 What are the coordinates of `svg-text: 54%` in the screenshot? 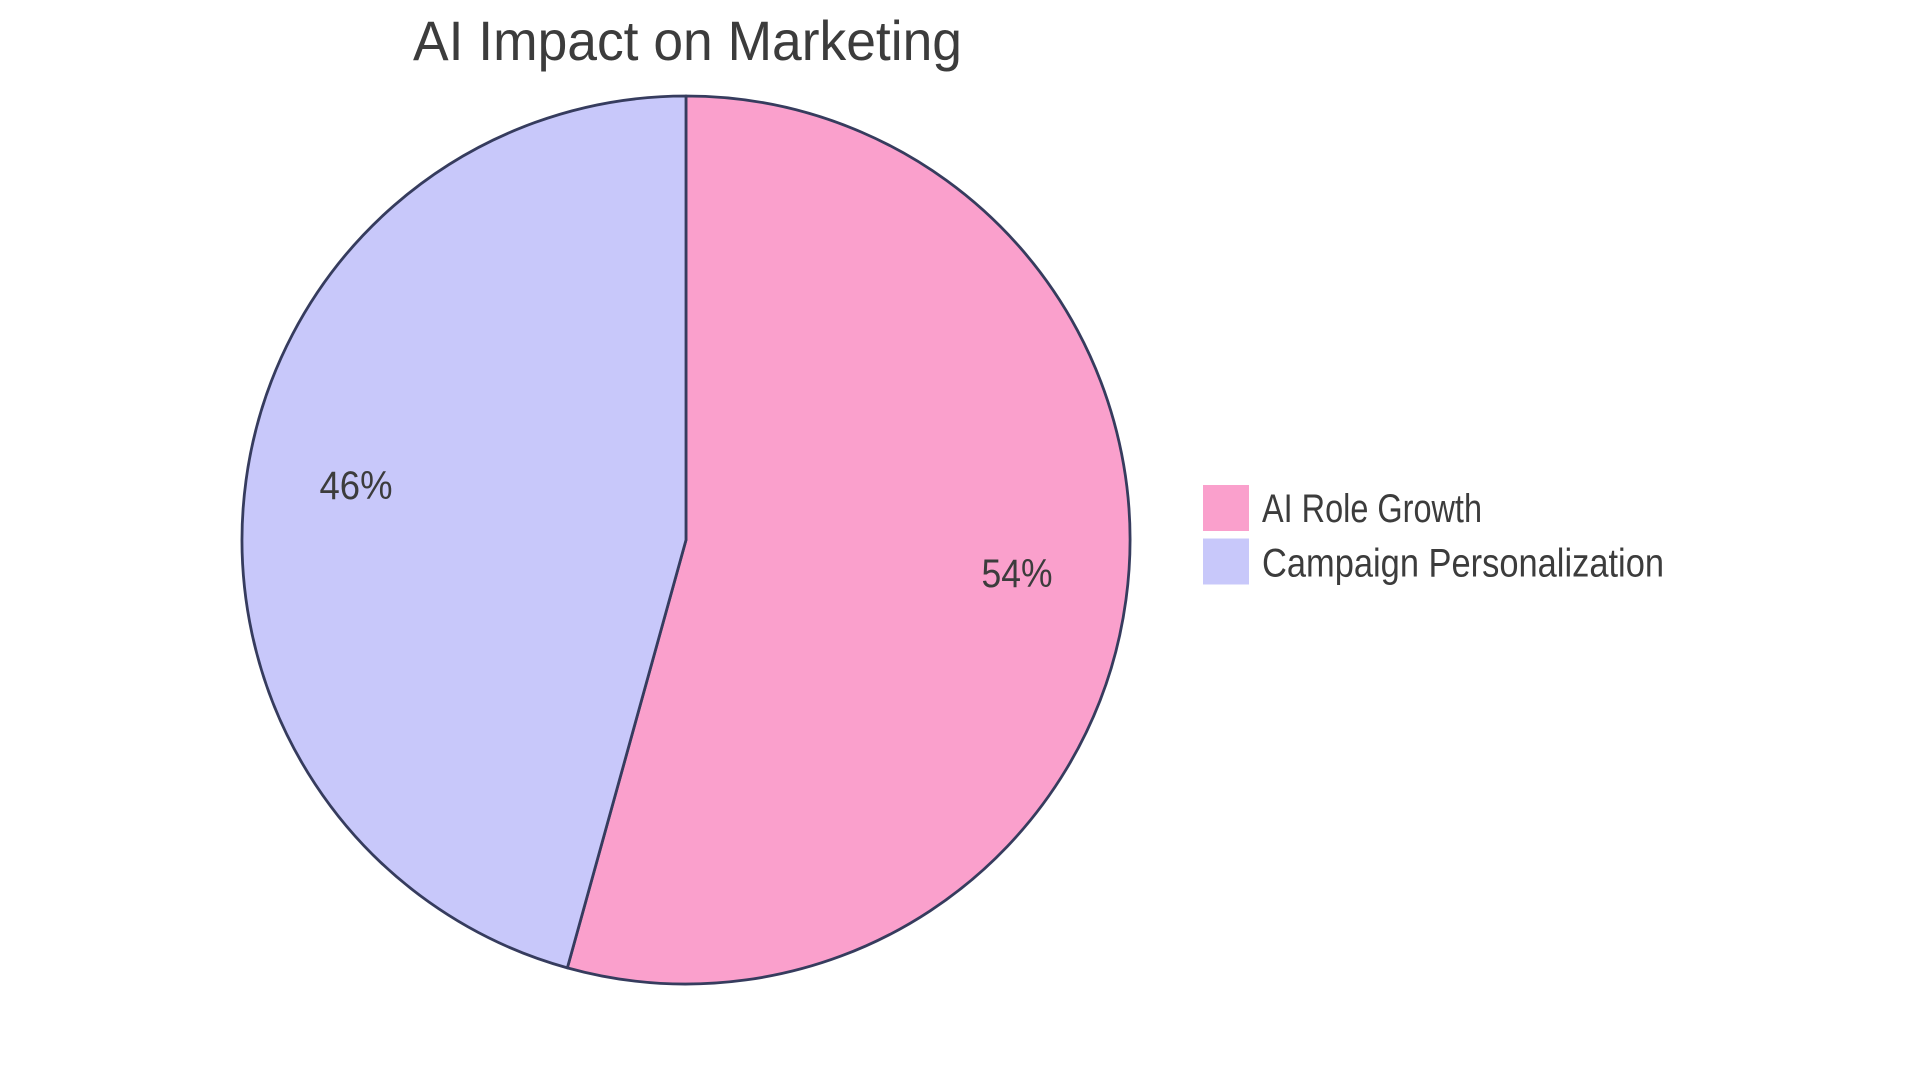 It's located at (1017, 574).